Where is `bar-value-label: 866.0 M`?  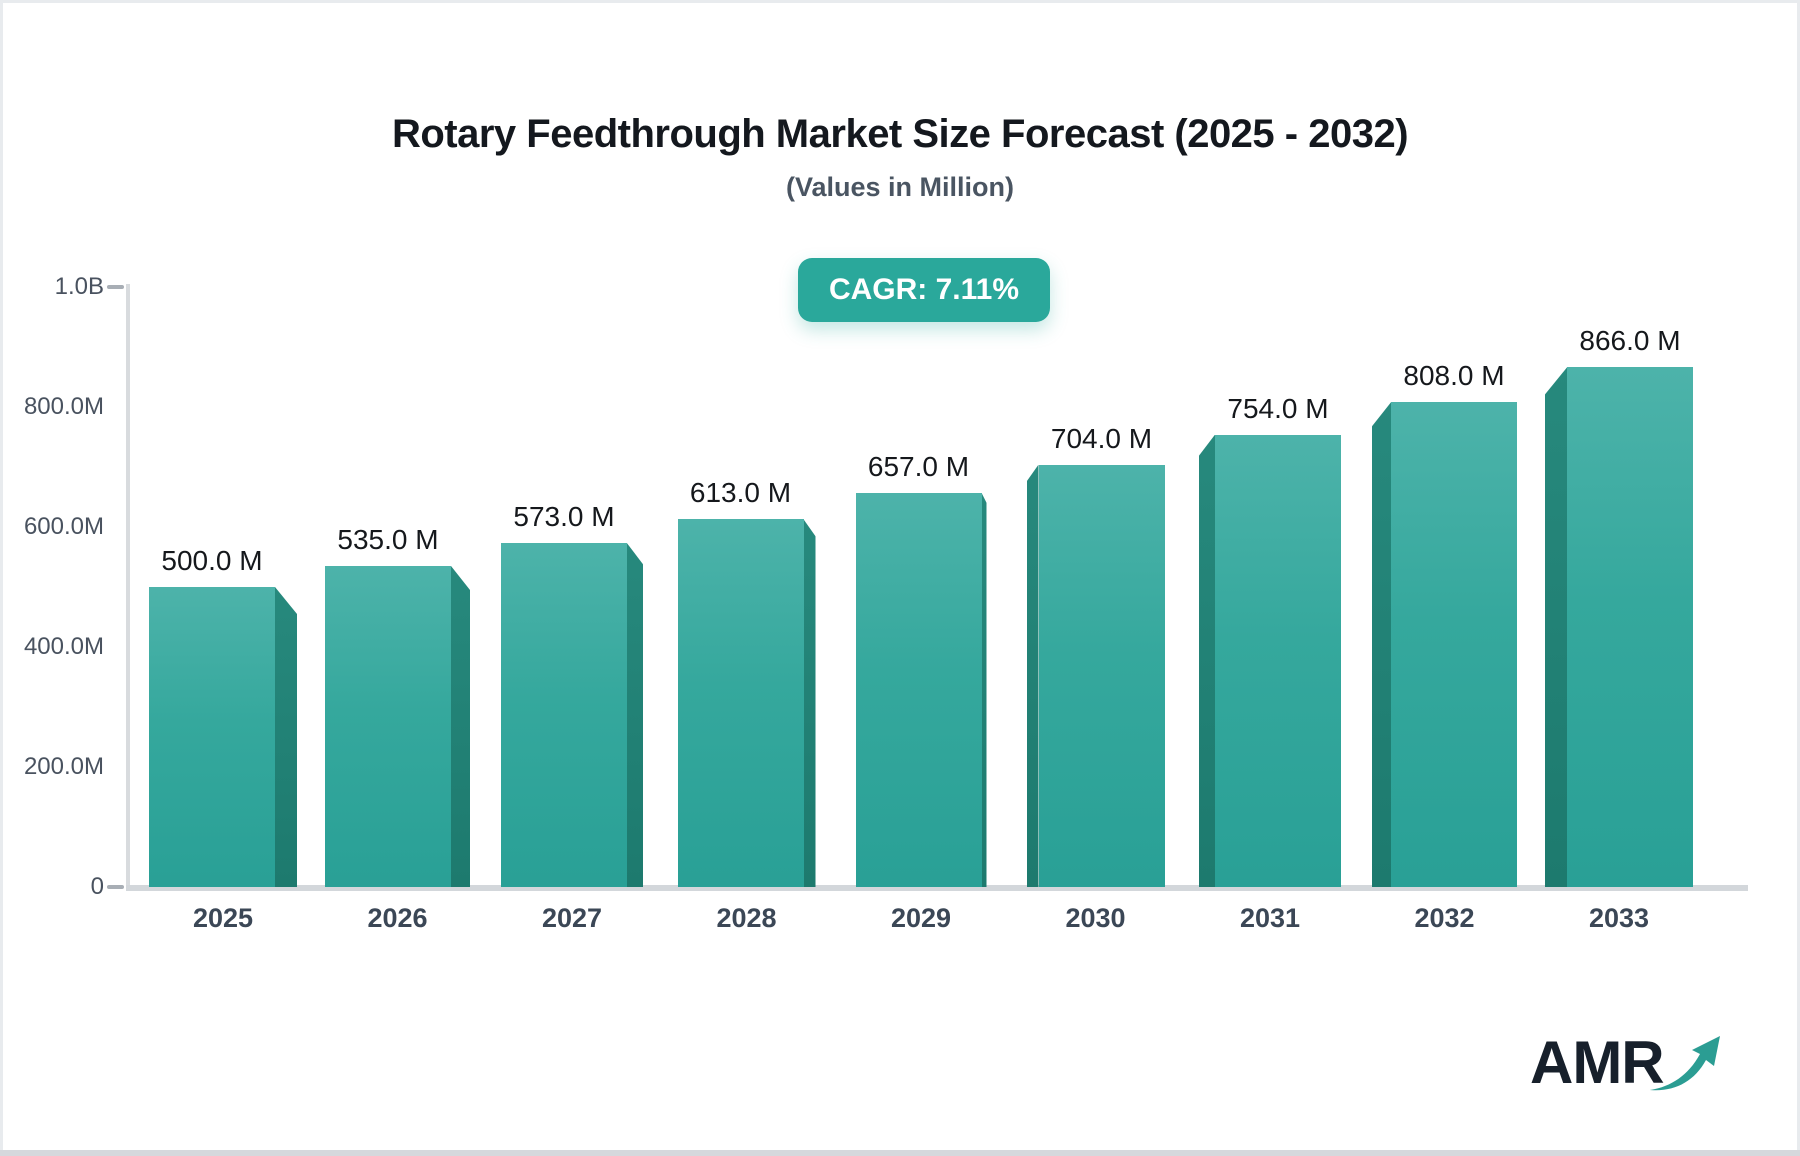
bar-value-label: 866.0 M is located at coordinates (1630, 341).